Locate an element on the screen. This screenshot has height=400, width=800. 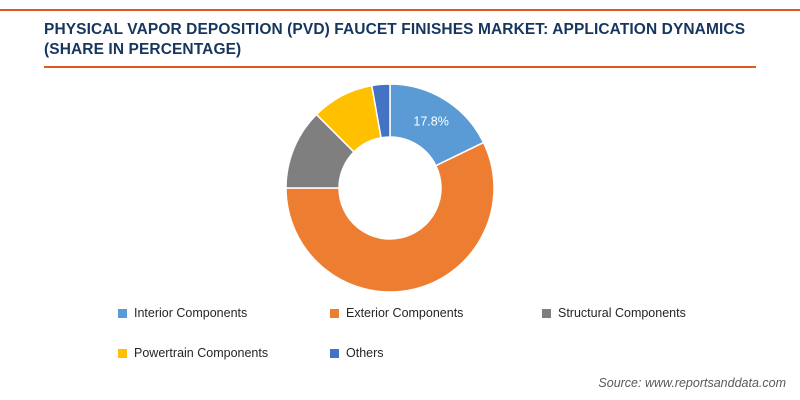
legend-item-interior-components: Interior Components is located at coordinates (224, 313).